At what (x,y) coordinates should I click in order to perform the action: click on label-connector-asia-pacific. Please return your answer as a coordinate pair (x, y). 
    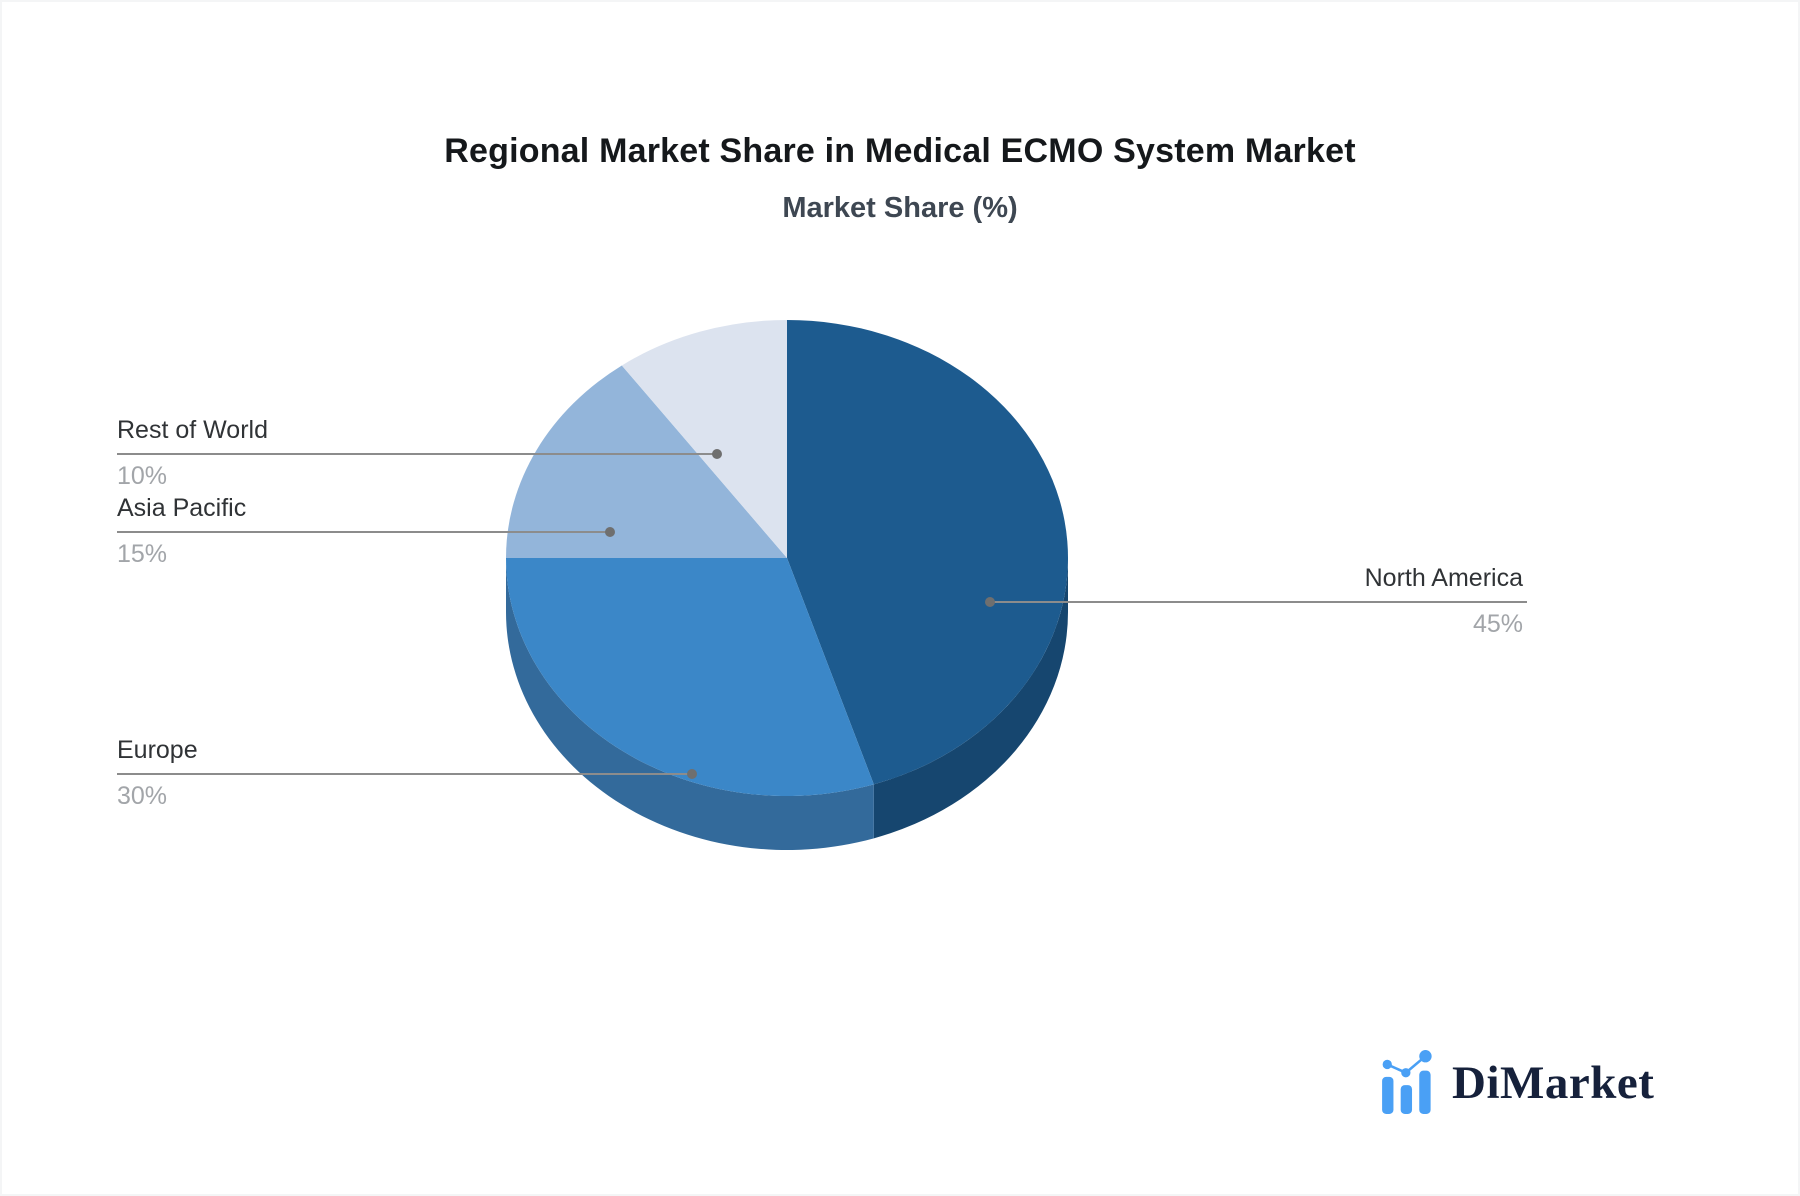
    Looking at the image, I should click on (366, 532).